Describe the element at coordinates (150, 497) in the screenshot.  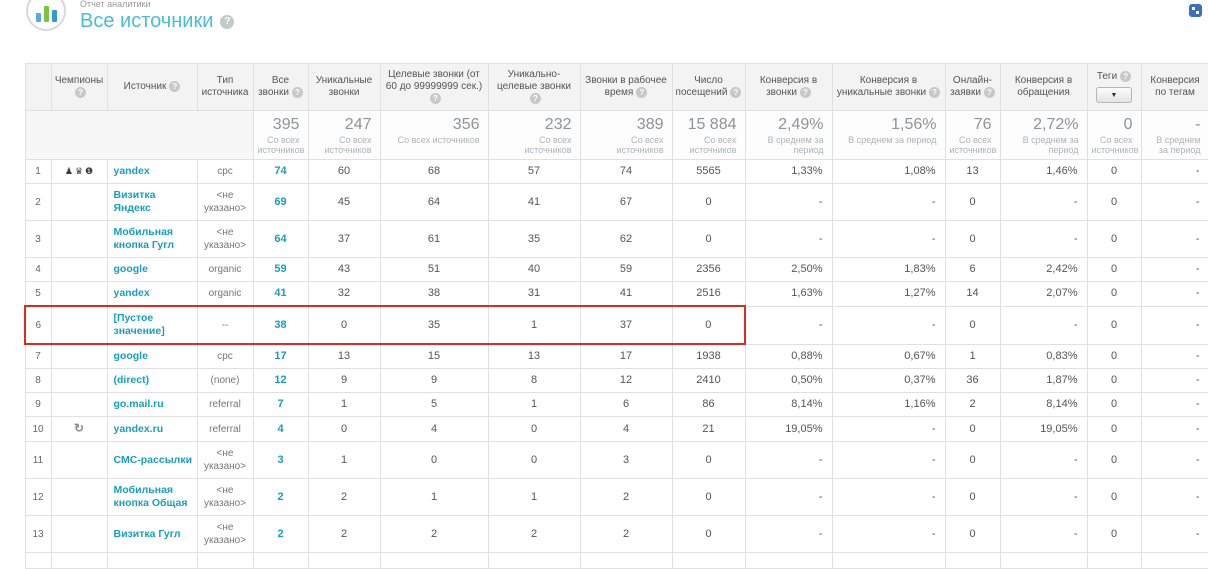
I see `source-link: Мобильная кнопка Общая` at that location.